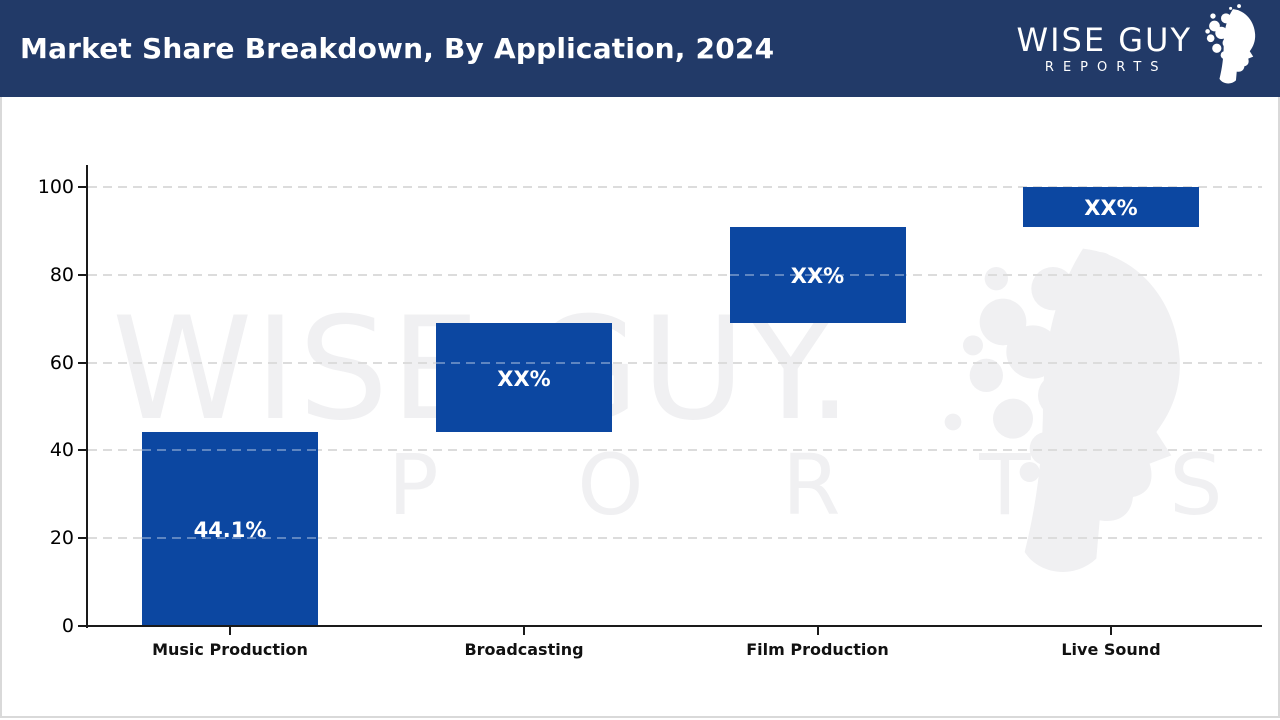 The height and width of the screenshot is (720, 1280). I want to click on y-tick-label: 60, so click(61, 362).